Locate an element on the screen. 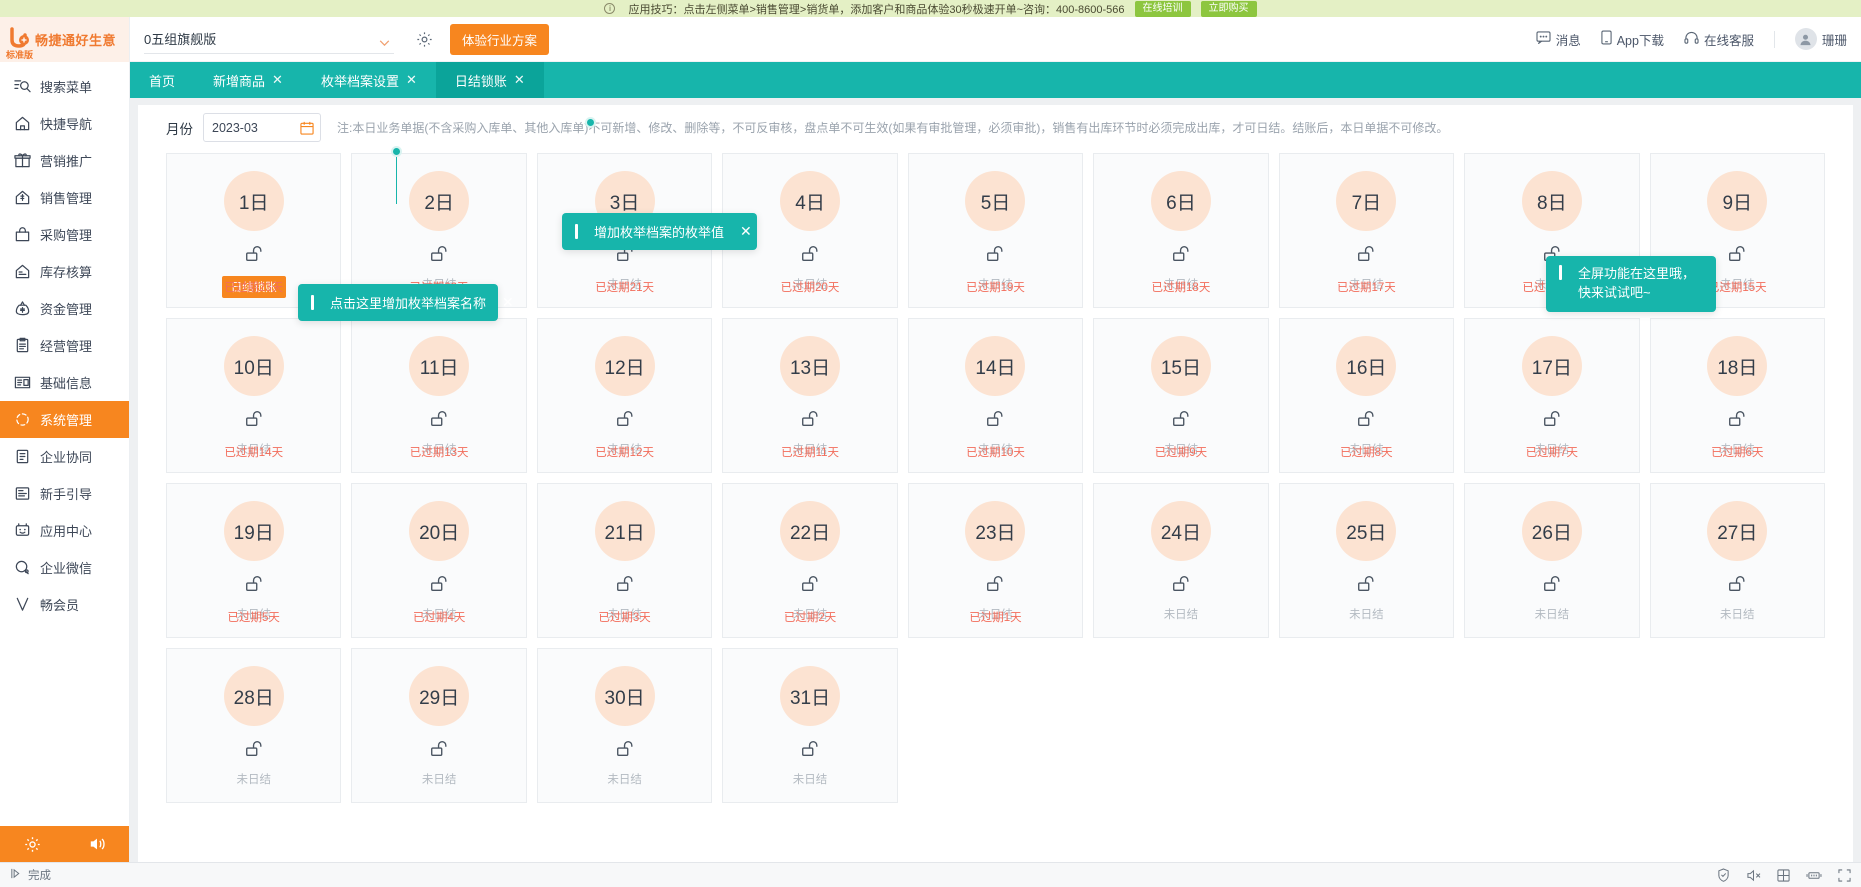 Image resolution: width=1861 pixels, height=887 pixels. tab-2: 枚举档案设置 ✕ is located at coordinates (369, 80).